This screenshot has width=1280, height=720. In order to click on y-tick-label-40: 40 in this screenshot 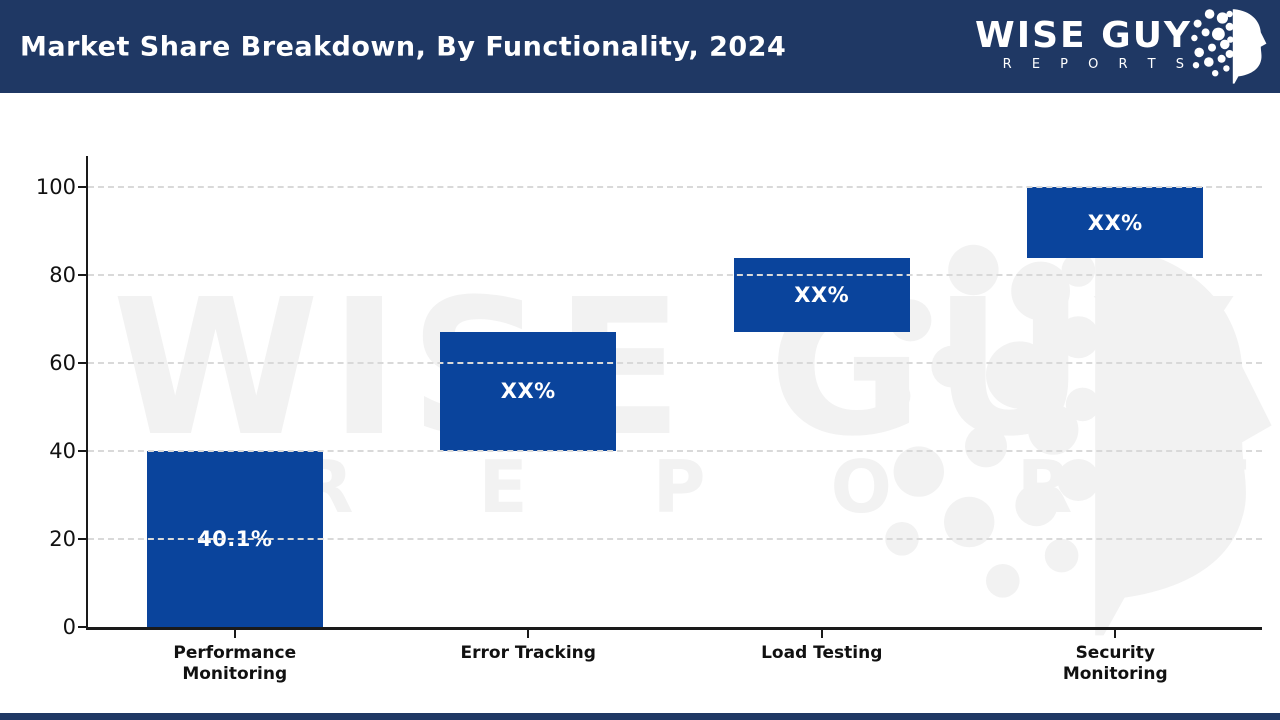, I will do `click(62, 451)`.